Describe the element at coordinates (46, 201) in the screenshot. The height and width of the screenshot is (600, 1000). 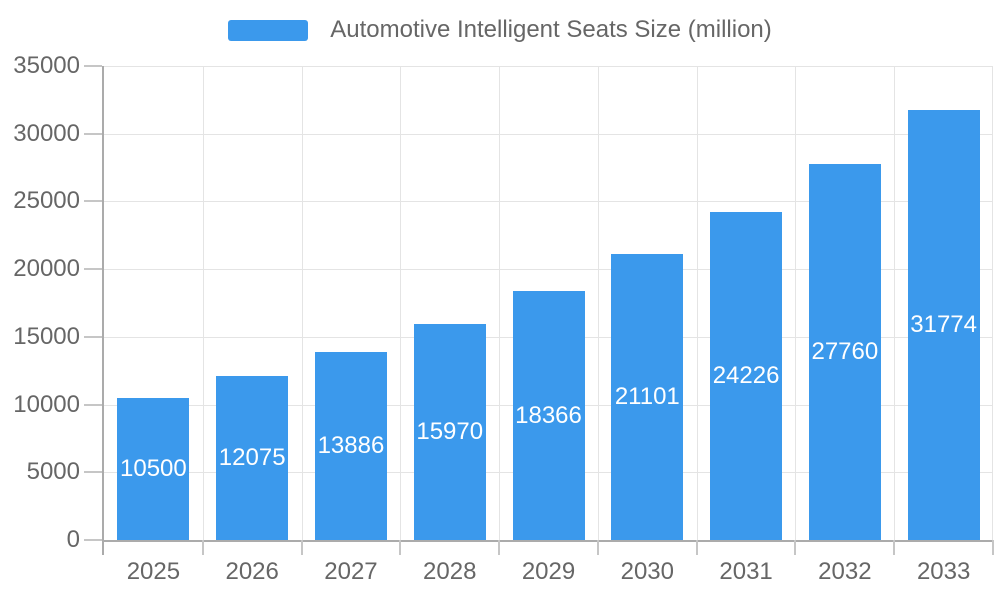
I see `y-tick-label: 25000` at that location.